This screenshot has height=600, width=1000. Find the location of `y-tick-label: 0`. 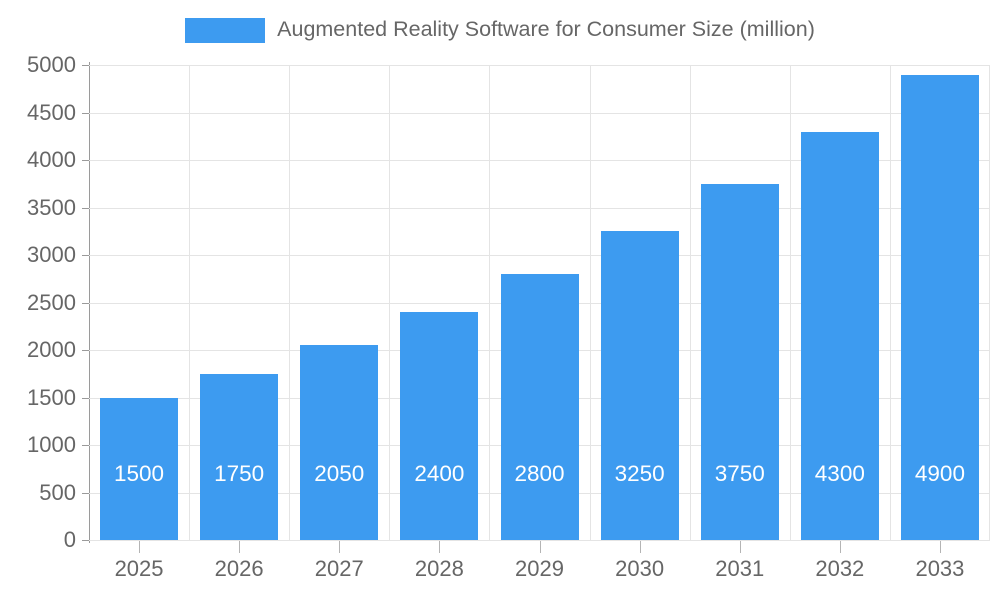

y-tick-label: 0 is located at coordinates (69, 539).